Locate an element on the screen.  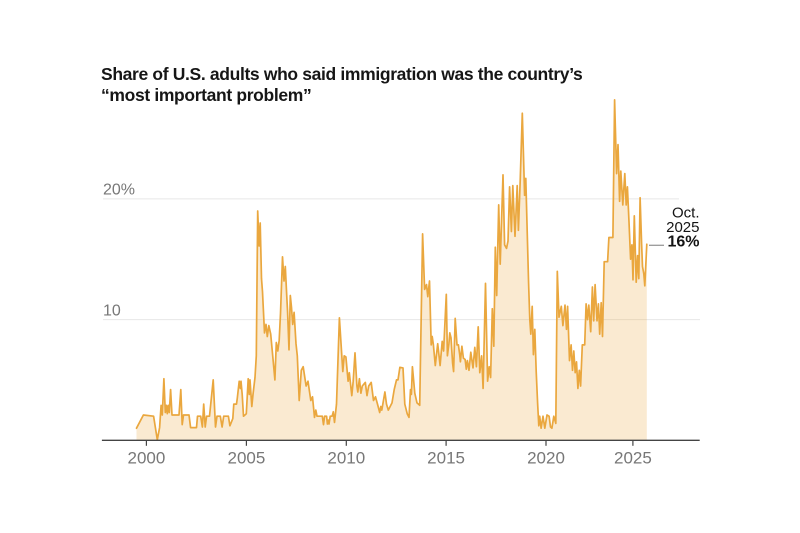
svg-text: 2015 is located at coordinates (446, 458).